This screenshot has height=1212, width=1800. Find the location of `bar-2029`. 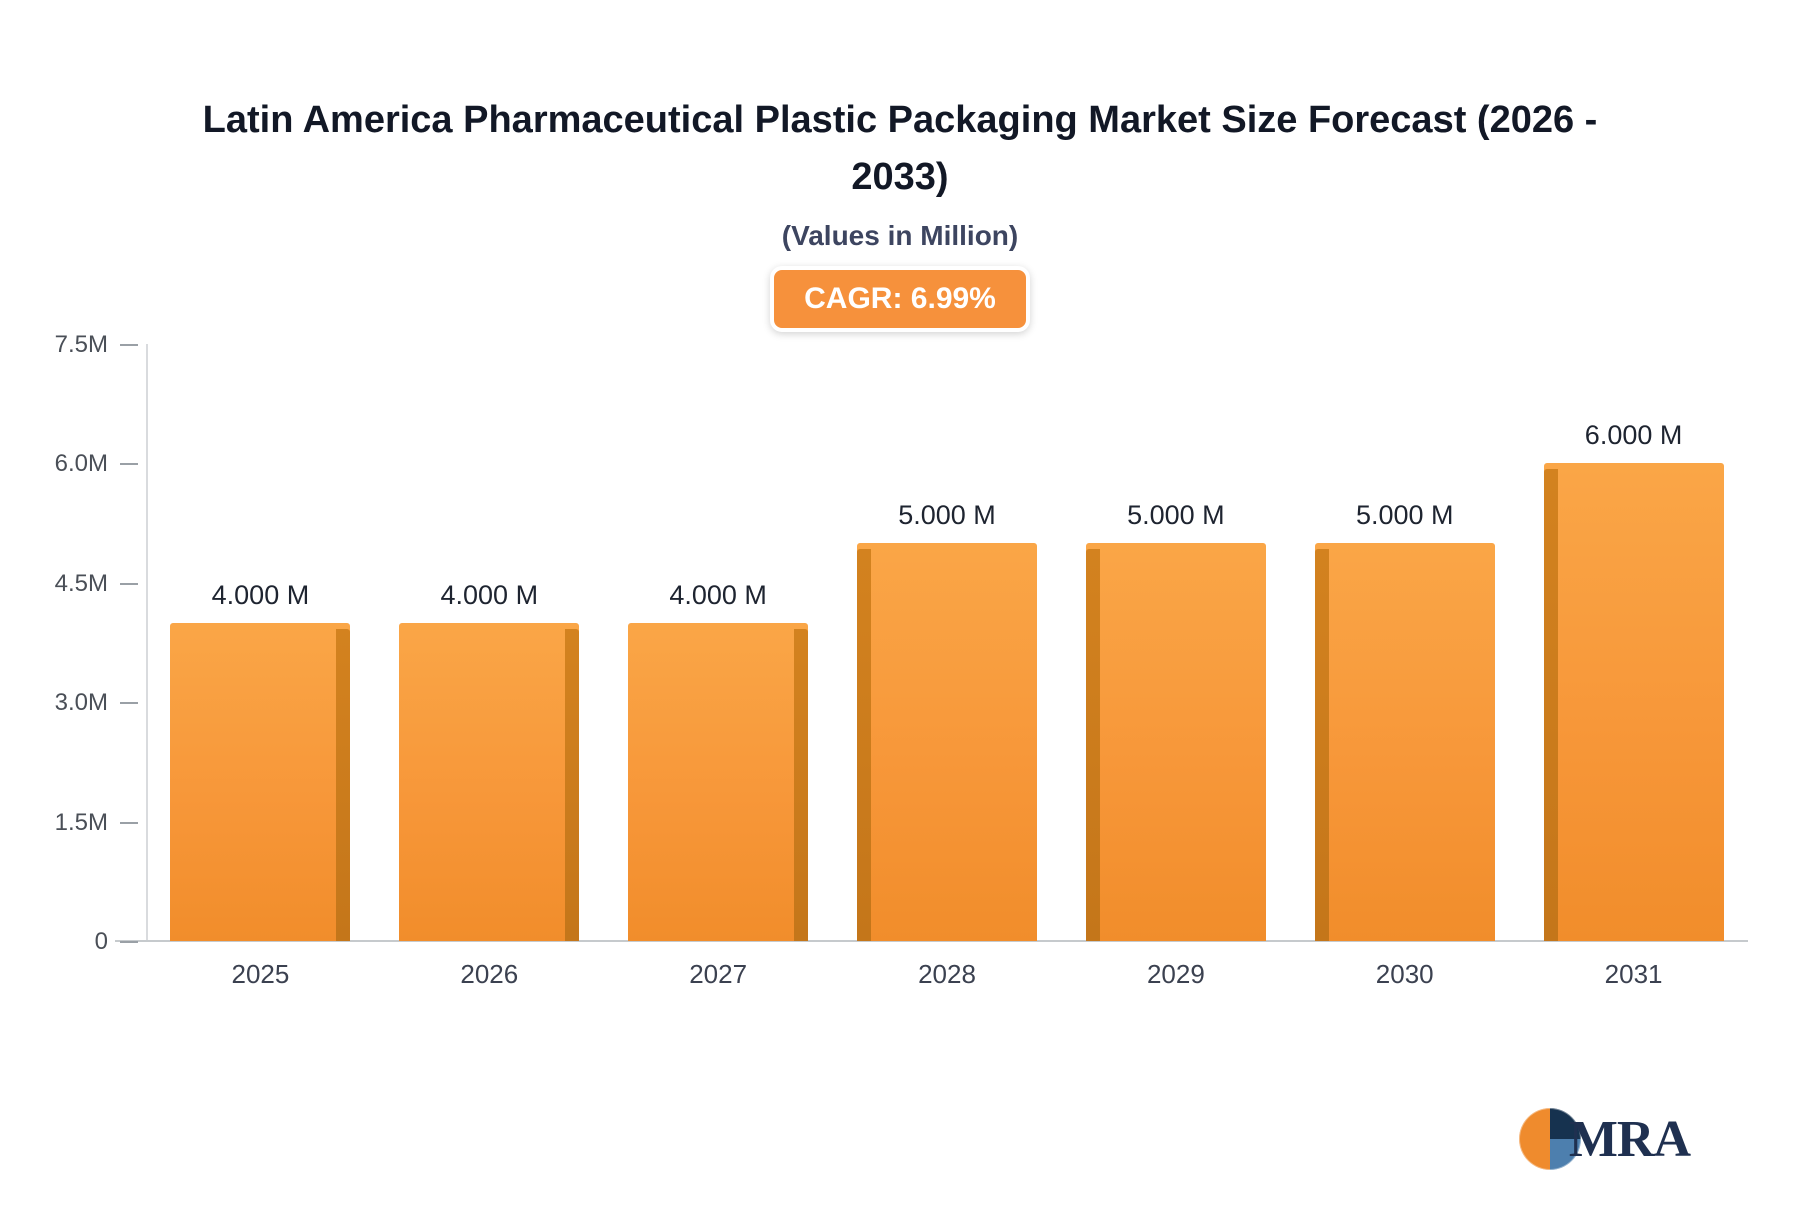

bar-2029 is located at coordinates (1175, 742).